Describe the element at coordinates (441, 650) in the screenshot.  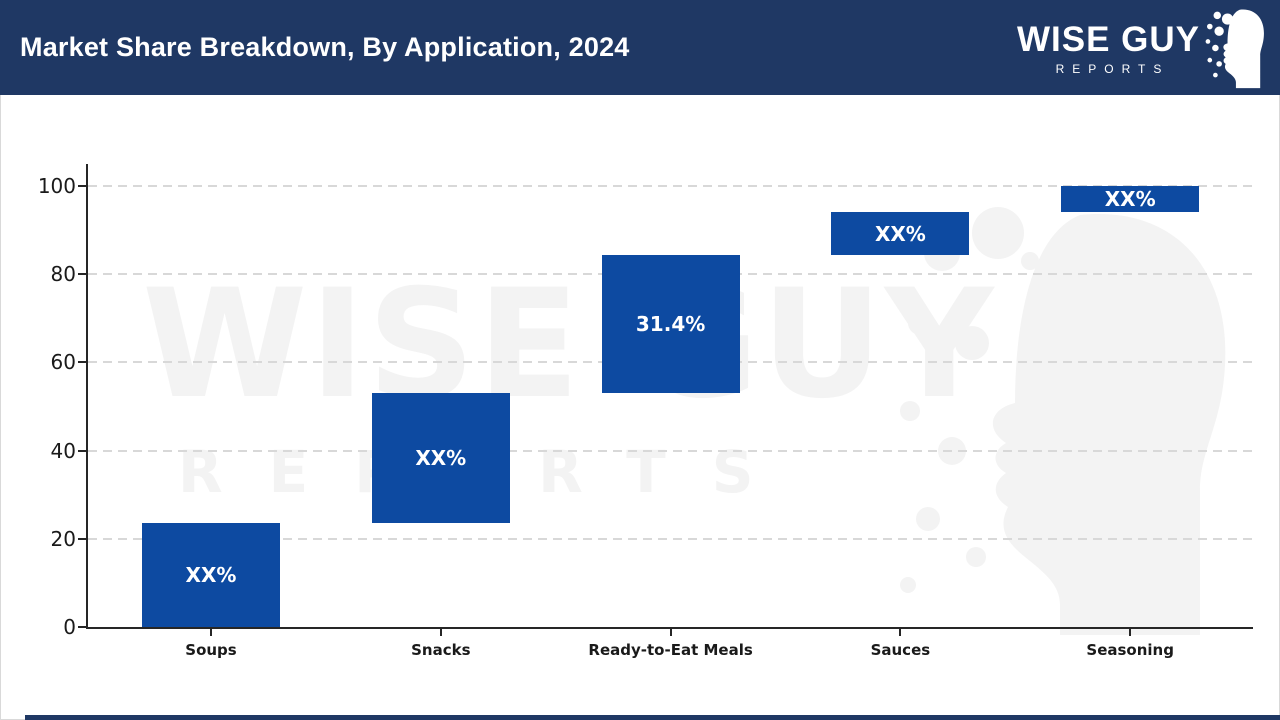
I see `x-category-label: Snacks` at that location.